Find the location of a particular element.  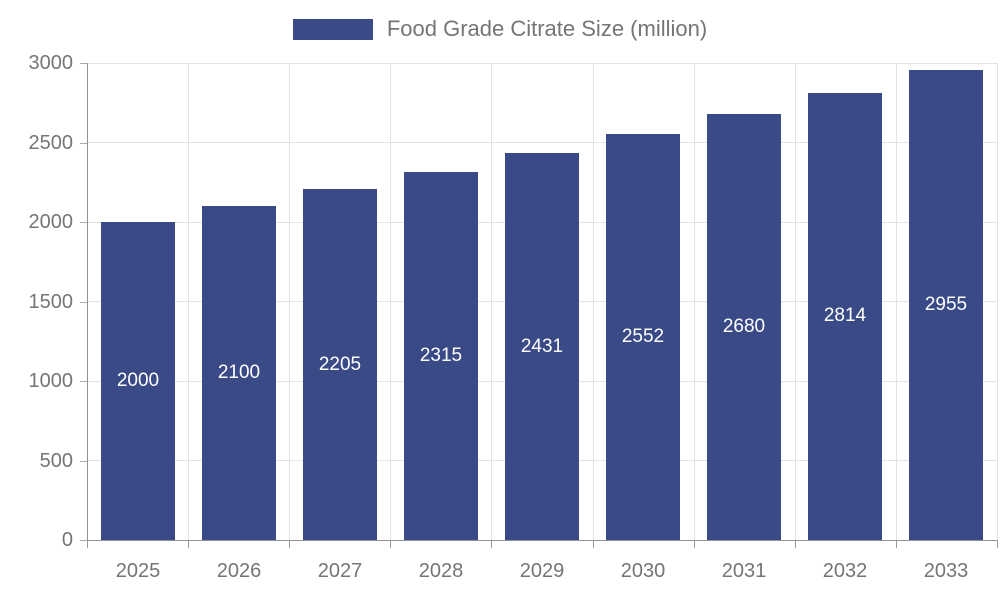

bar-2032 is located at coordinates (845, 316).